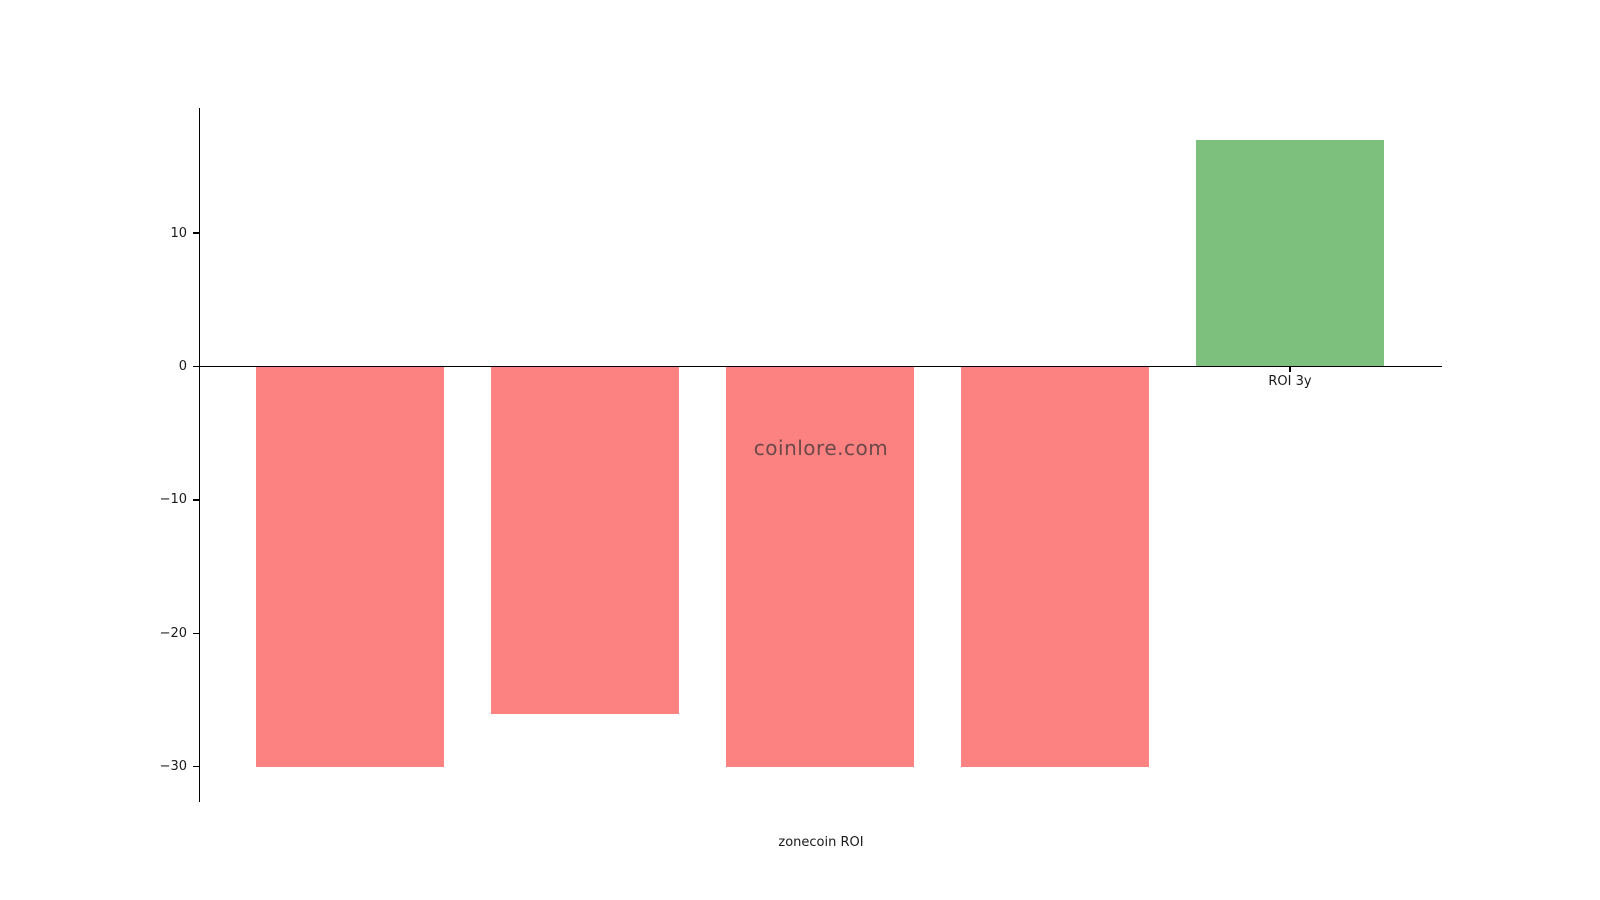 The image size is (1600, 900). I want to click on watermark-text: coinlore.com, so click(821, 448).